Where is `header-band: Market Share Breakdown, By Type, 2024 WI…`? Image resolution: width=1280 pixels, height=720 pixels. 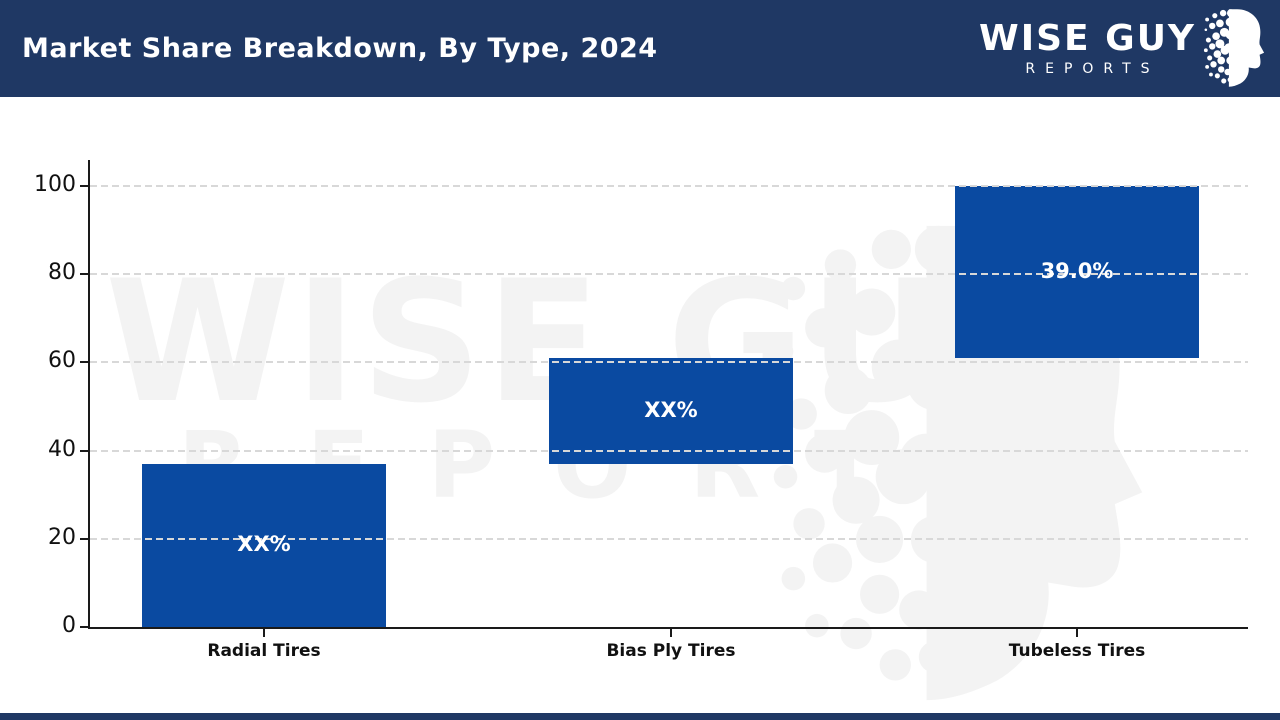 header-band: Market Share Breakdown, By Type, 2024 WI… is located at coordinates (640, 48).